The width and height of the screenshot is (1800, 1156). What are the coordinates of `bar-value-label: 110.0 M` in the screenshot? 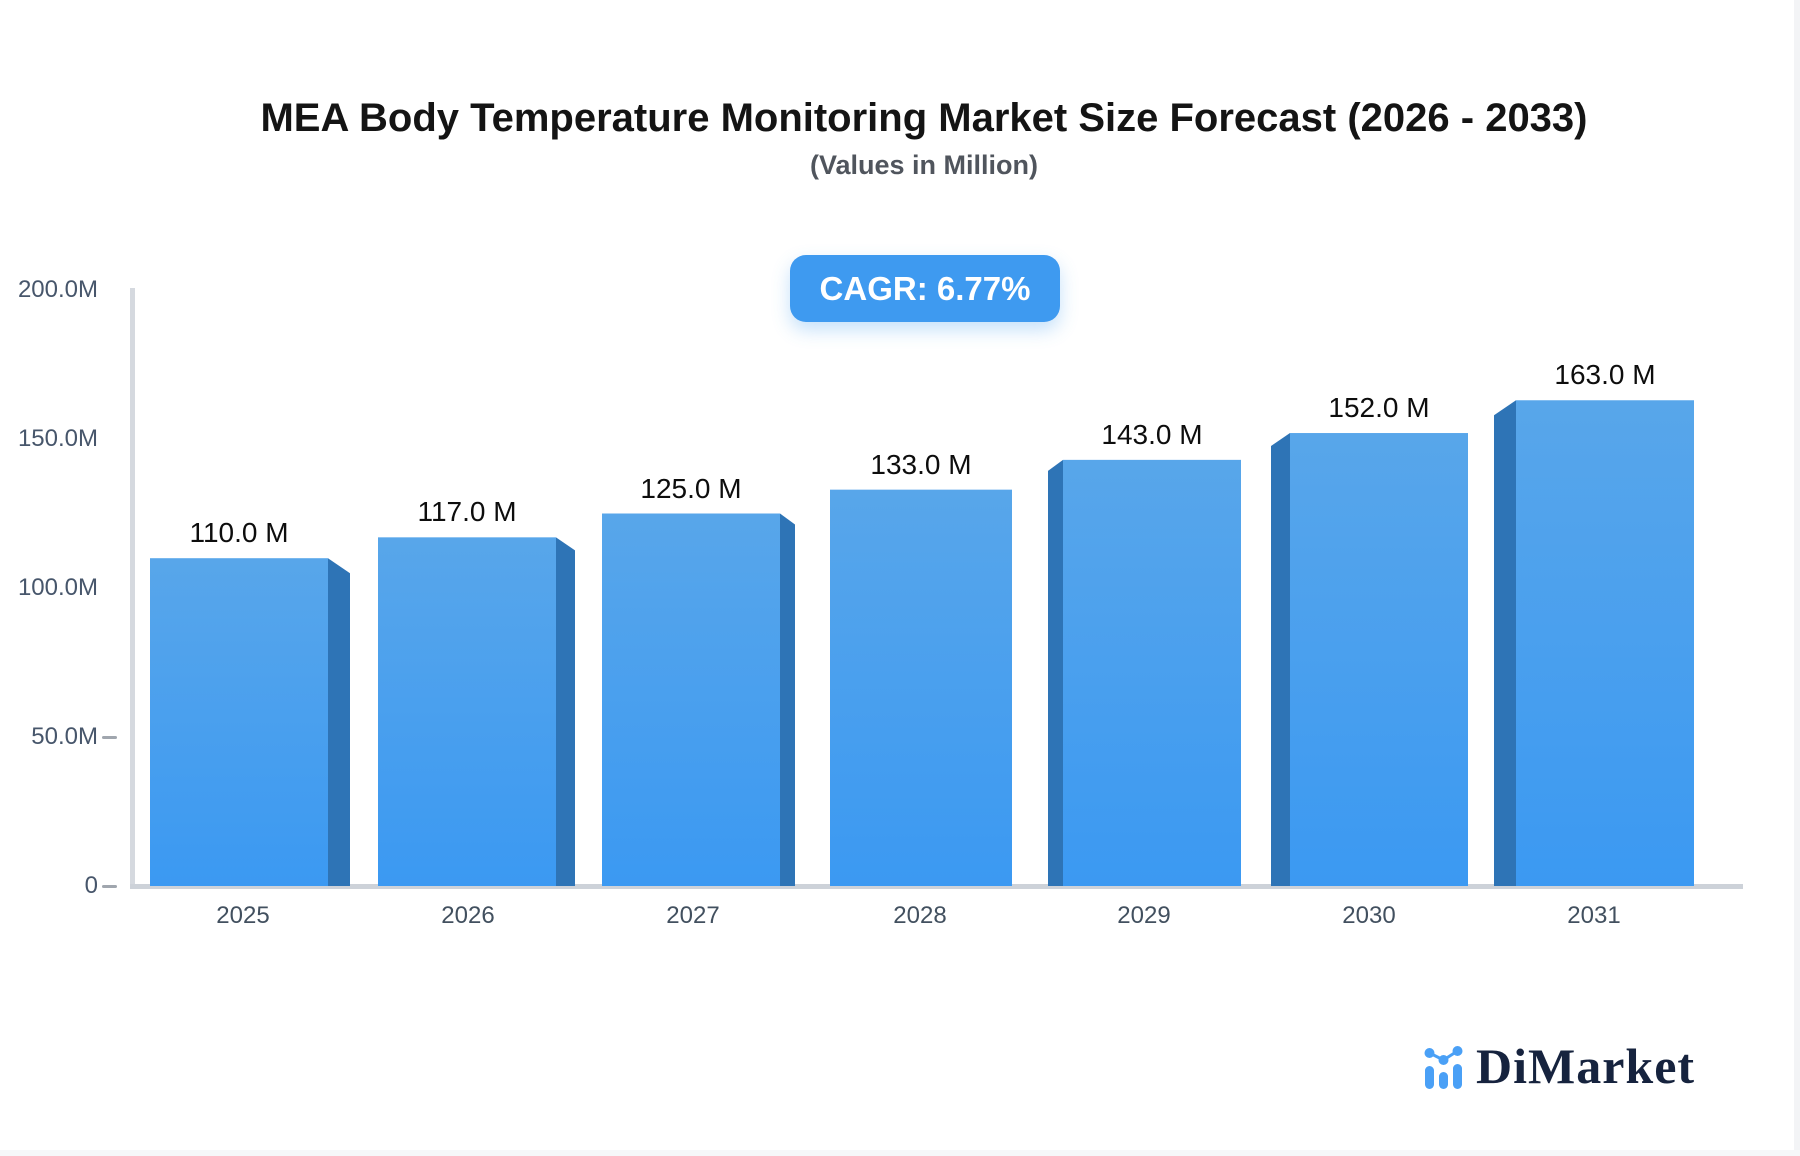 It's located at (239, 533).